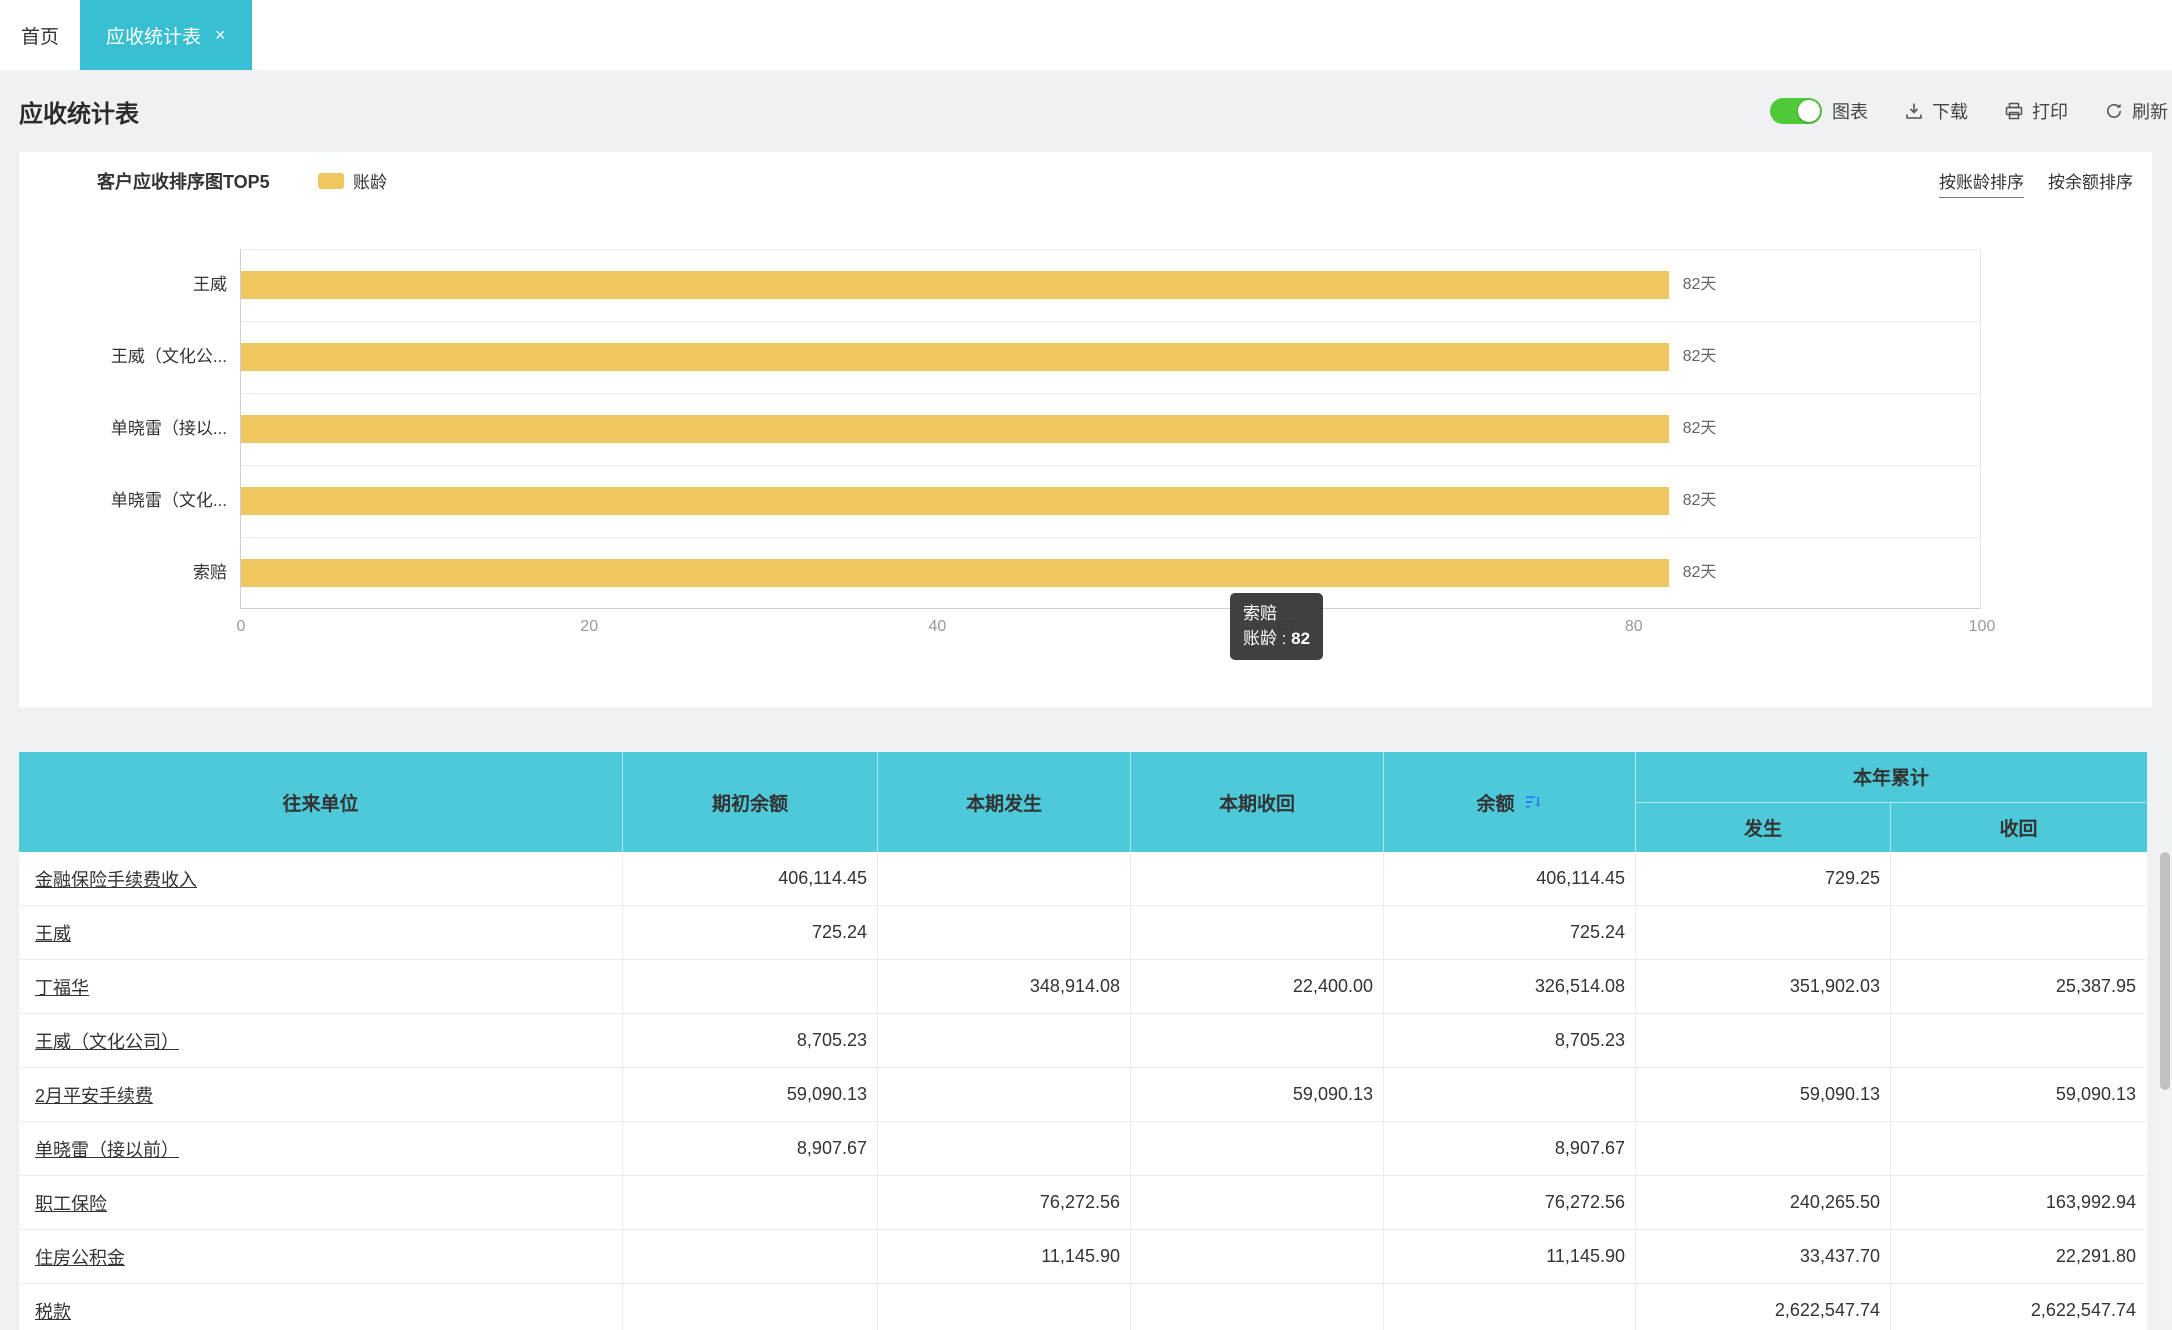 This screenshot has width=2172, height=1330. Describe the element at coordinates (1110, 321) in the screenshot. I see `grid-line` at that location.